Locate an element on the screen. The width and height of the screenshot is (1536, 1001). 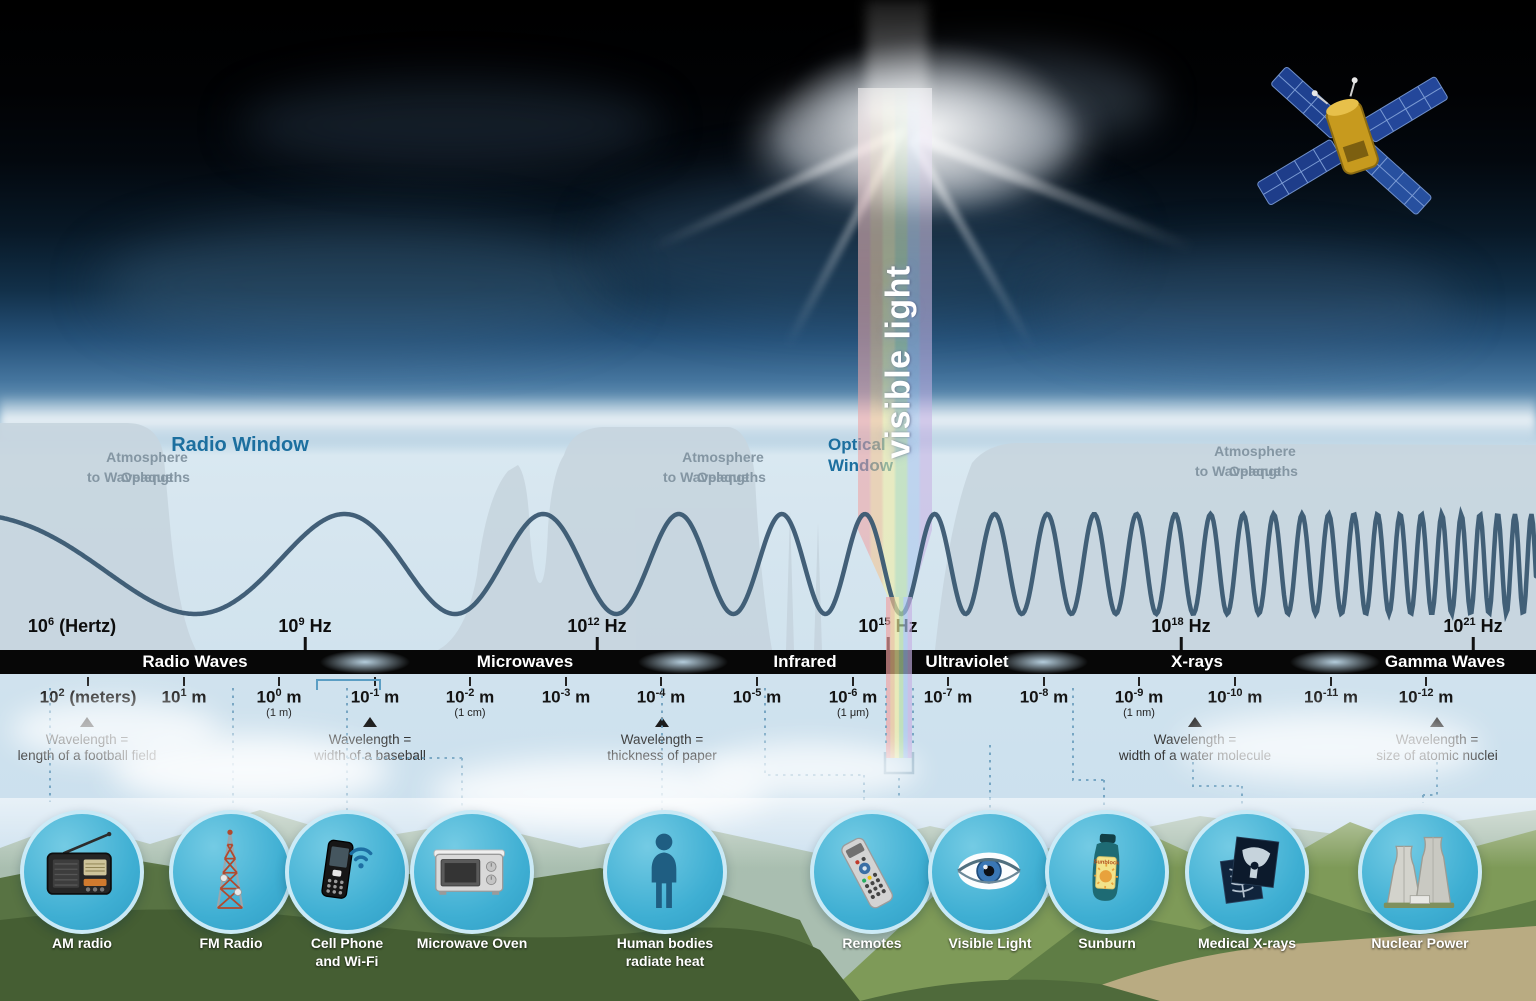
example-circle-fm-tower is located at coordinates (231, 872).